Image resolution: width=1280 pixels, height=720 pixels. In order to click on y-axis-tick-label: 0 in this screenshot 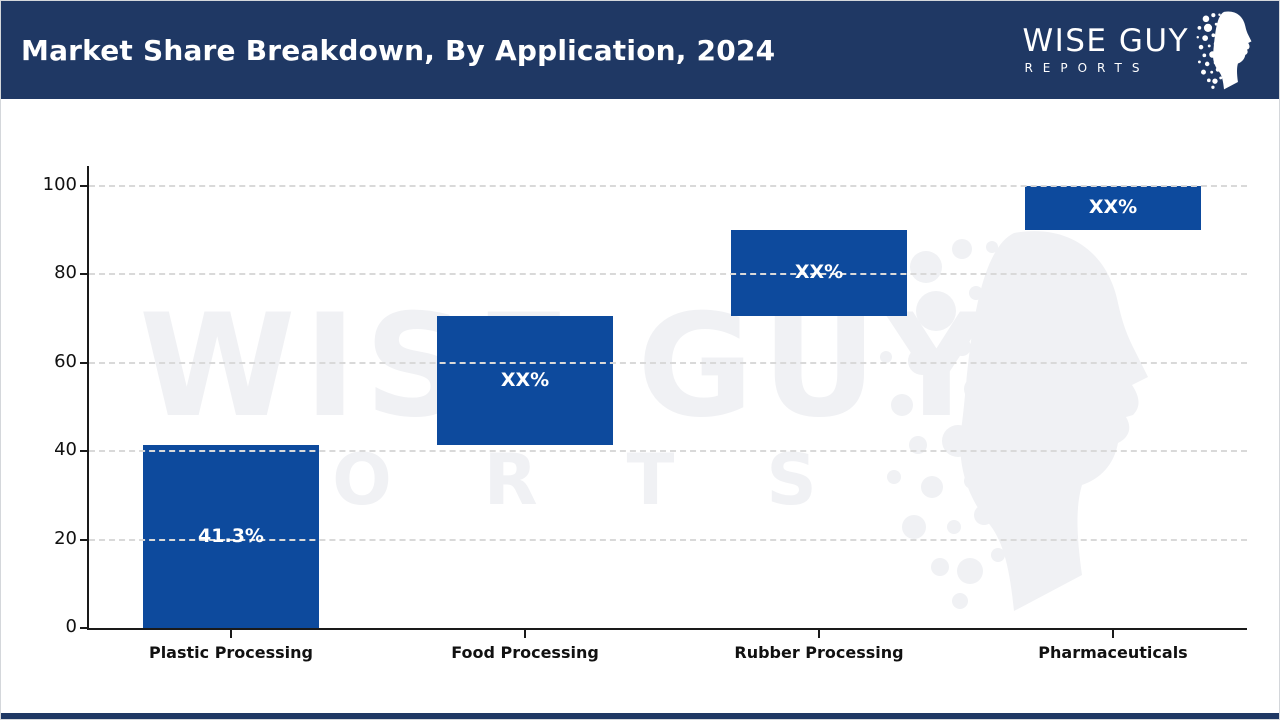, I will do `click(71, 626)`.